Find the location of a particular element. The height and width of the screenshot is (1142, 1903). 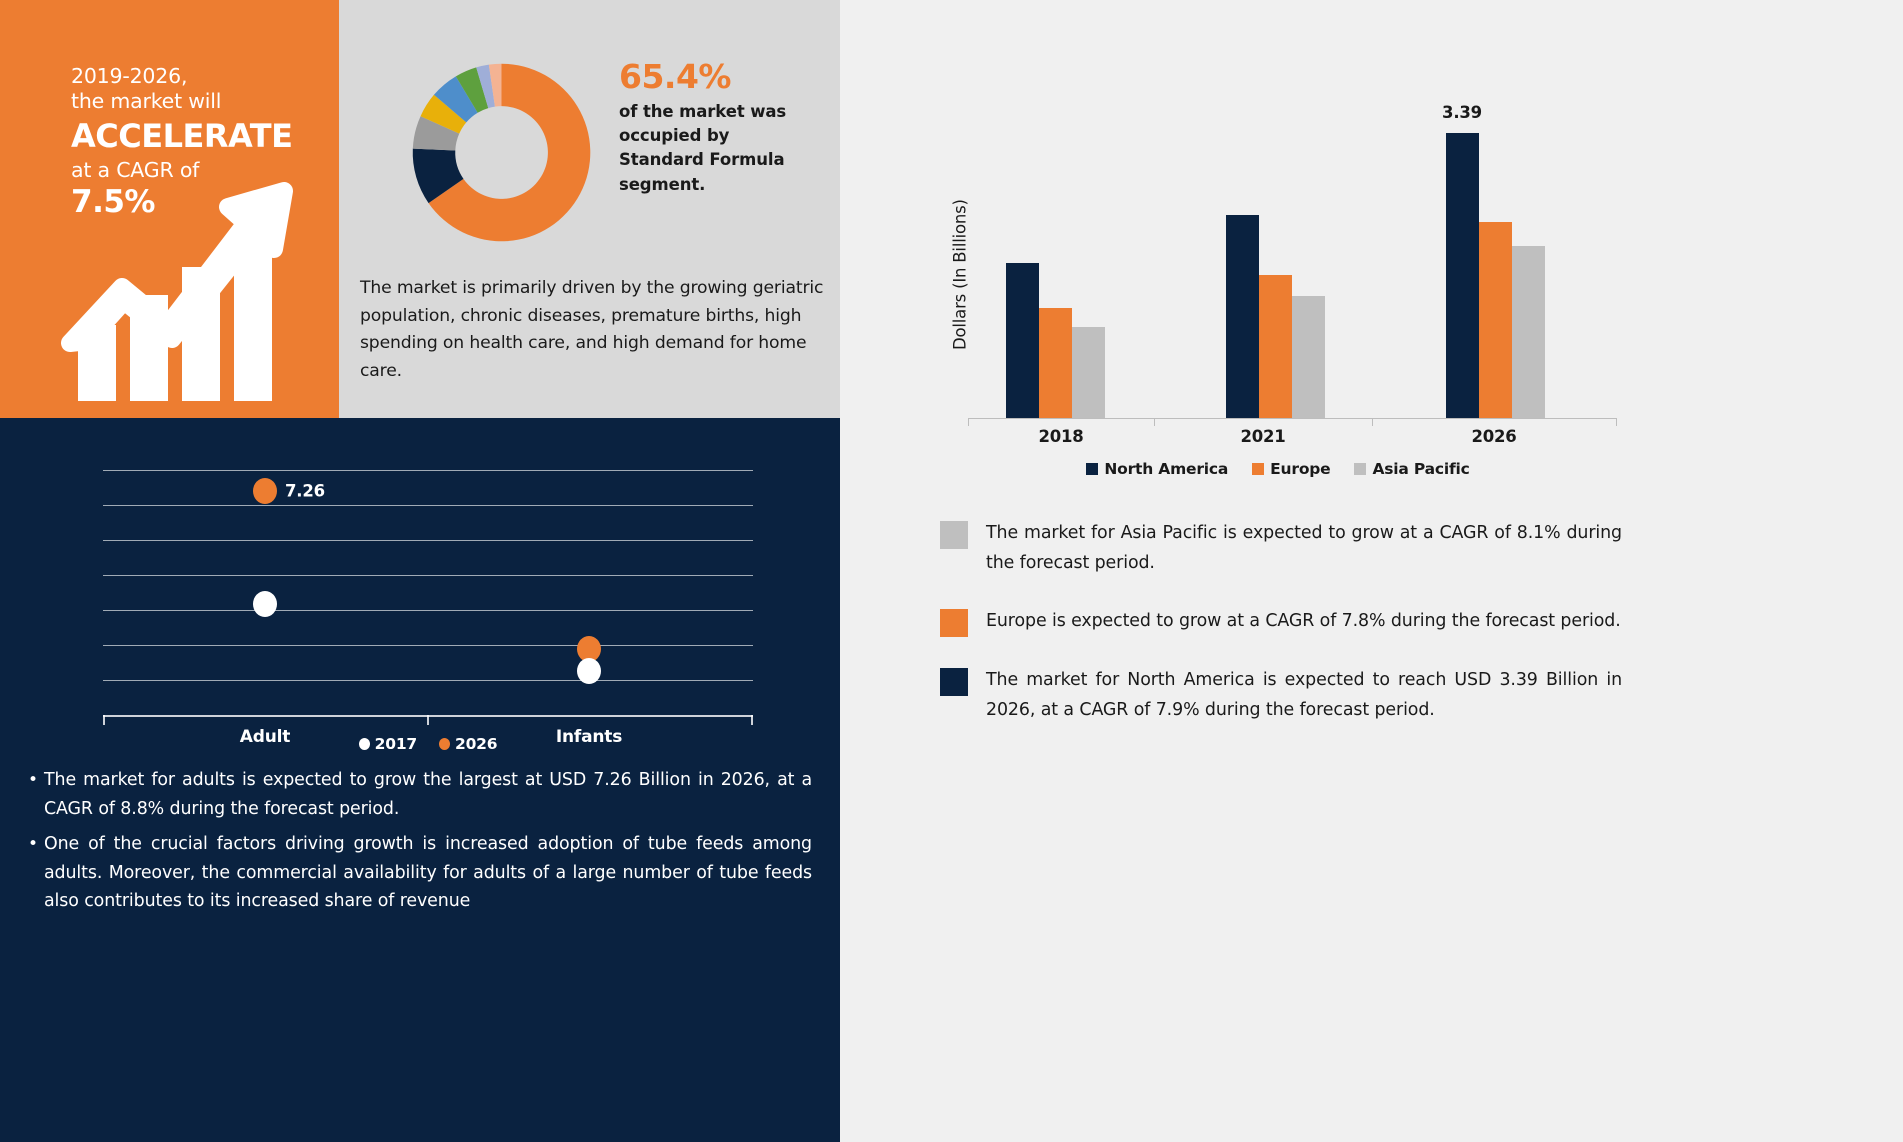

legend-swatch-2017-icon is located at coordinates (364, 744).